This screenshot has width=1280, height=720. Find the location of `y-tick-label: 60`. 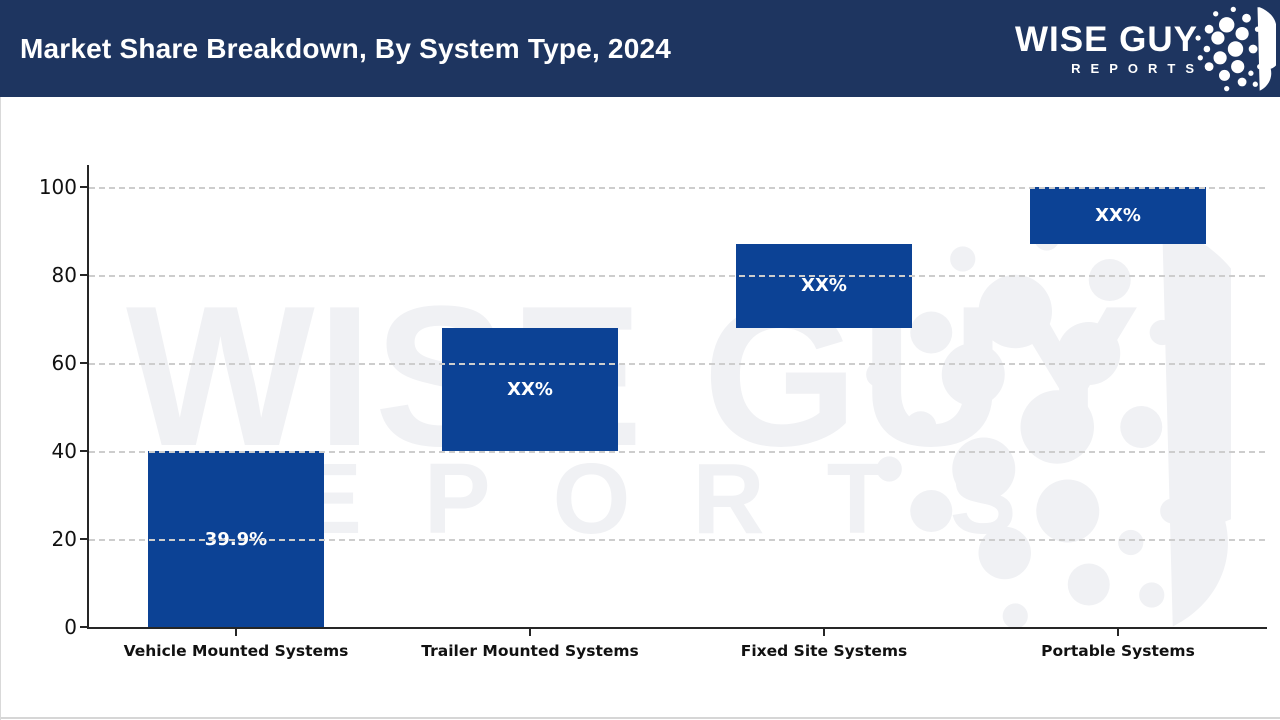

y-tick-label: 60 is located at coordinates (64, 363).